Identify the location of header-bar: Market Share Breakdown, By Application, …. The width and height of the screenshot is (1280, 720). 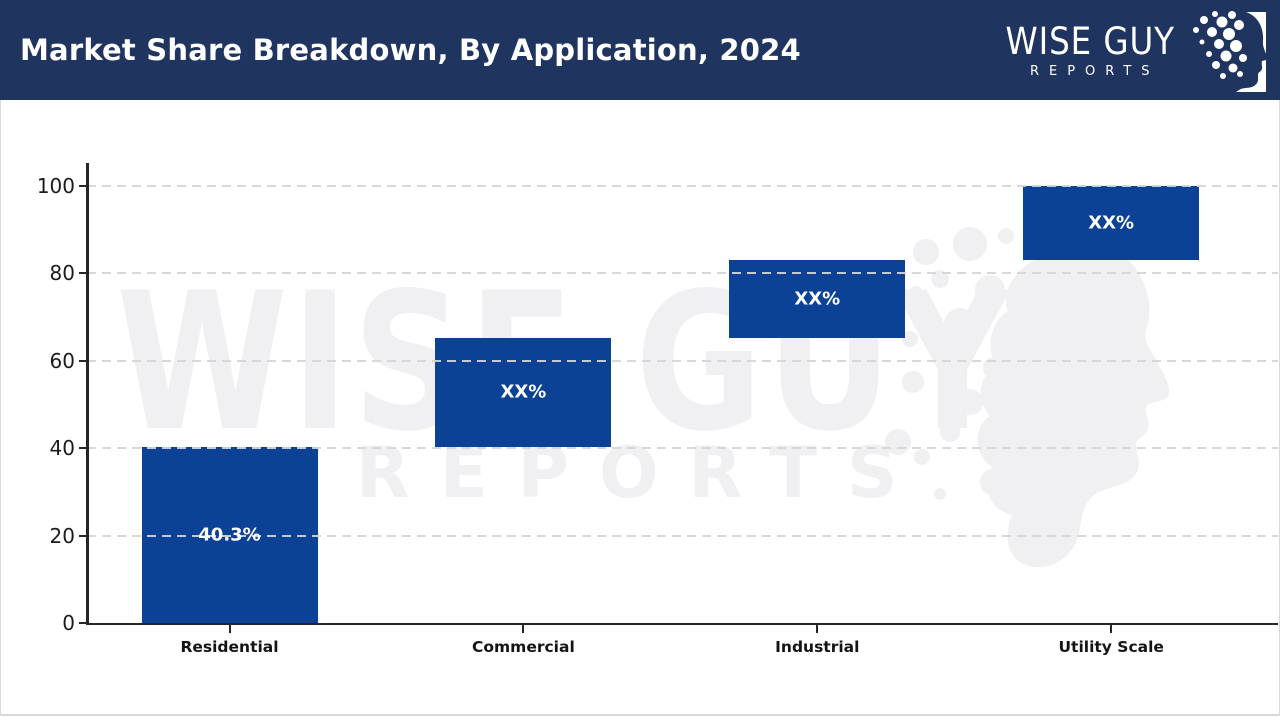
(640, 50).